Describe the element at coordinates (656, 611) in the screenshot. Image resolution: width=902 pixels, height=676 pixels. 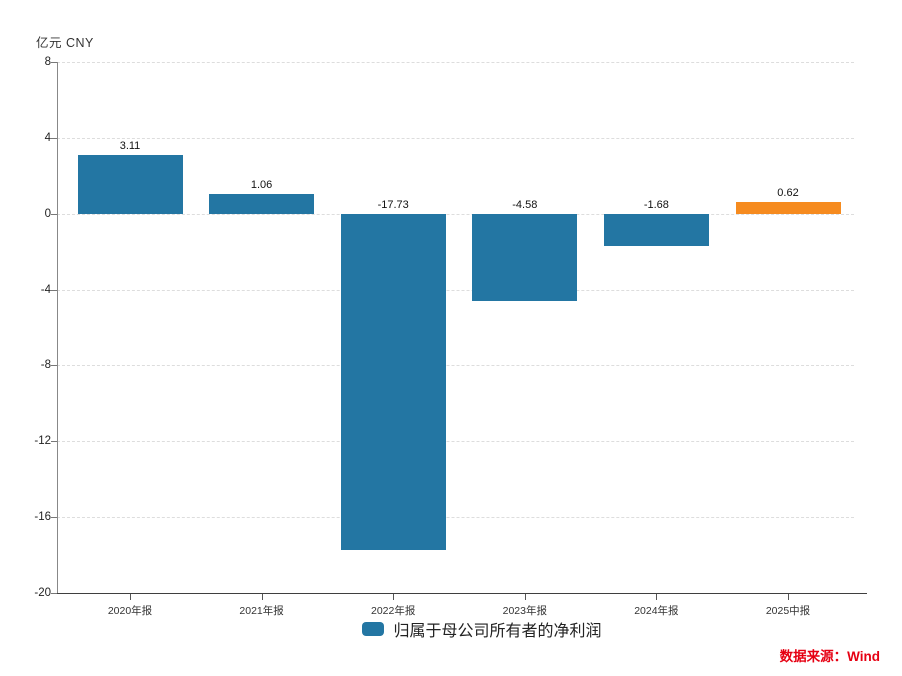
I see `x-tick-label: 2024年报` at that location.